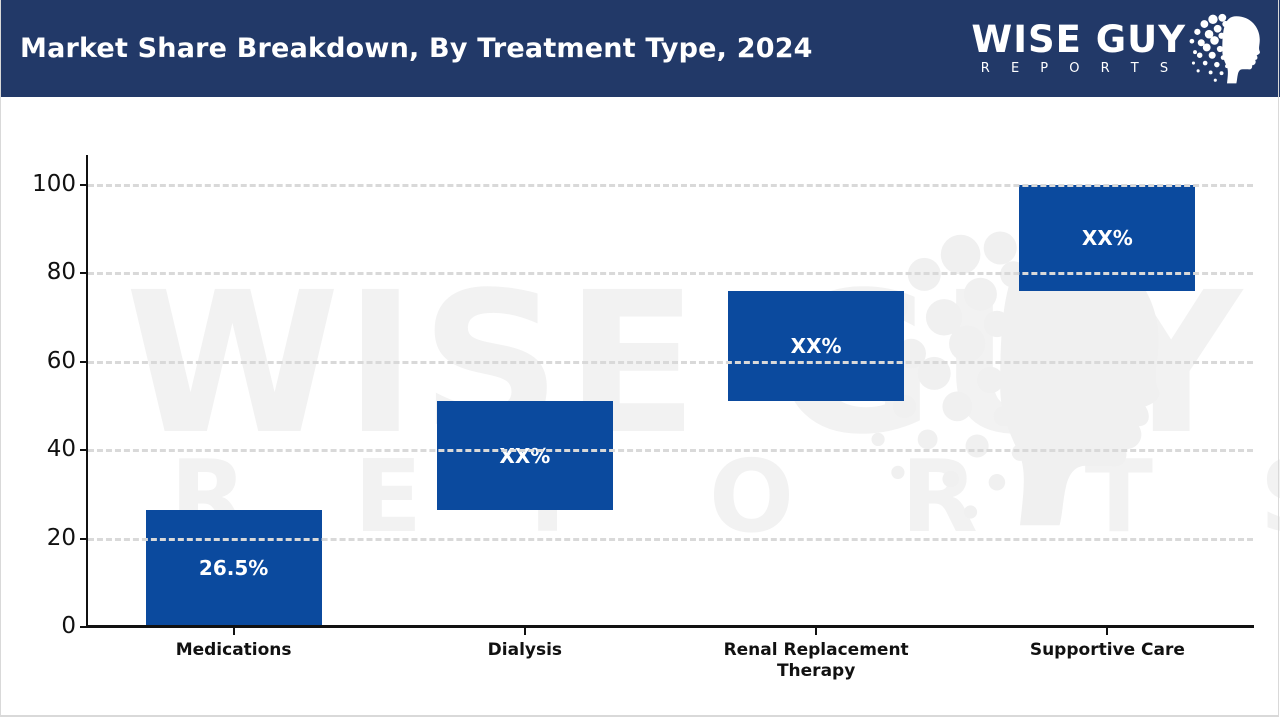 This screenshot has height=720, width=1280. I want to click on x-category-label: Medications, so click(233, 650).